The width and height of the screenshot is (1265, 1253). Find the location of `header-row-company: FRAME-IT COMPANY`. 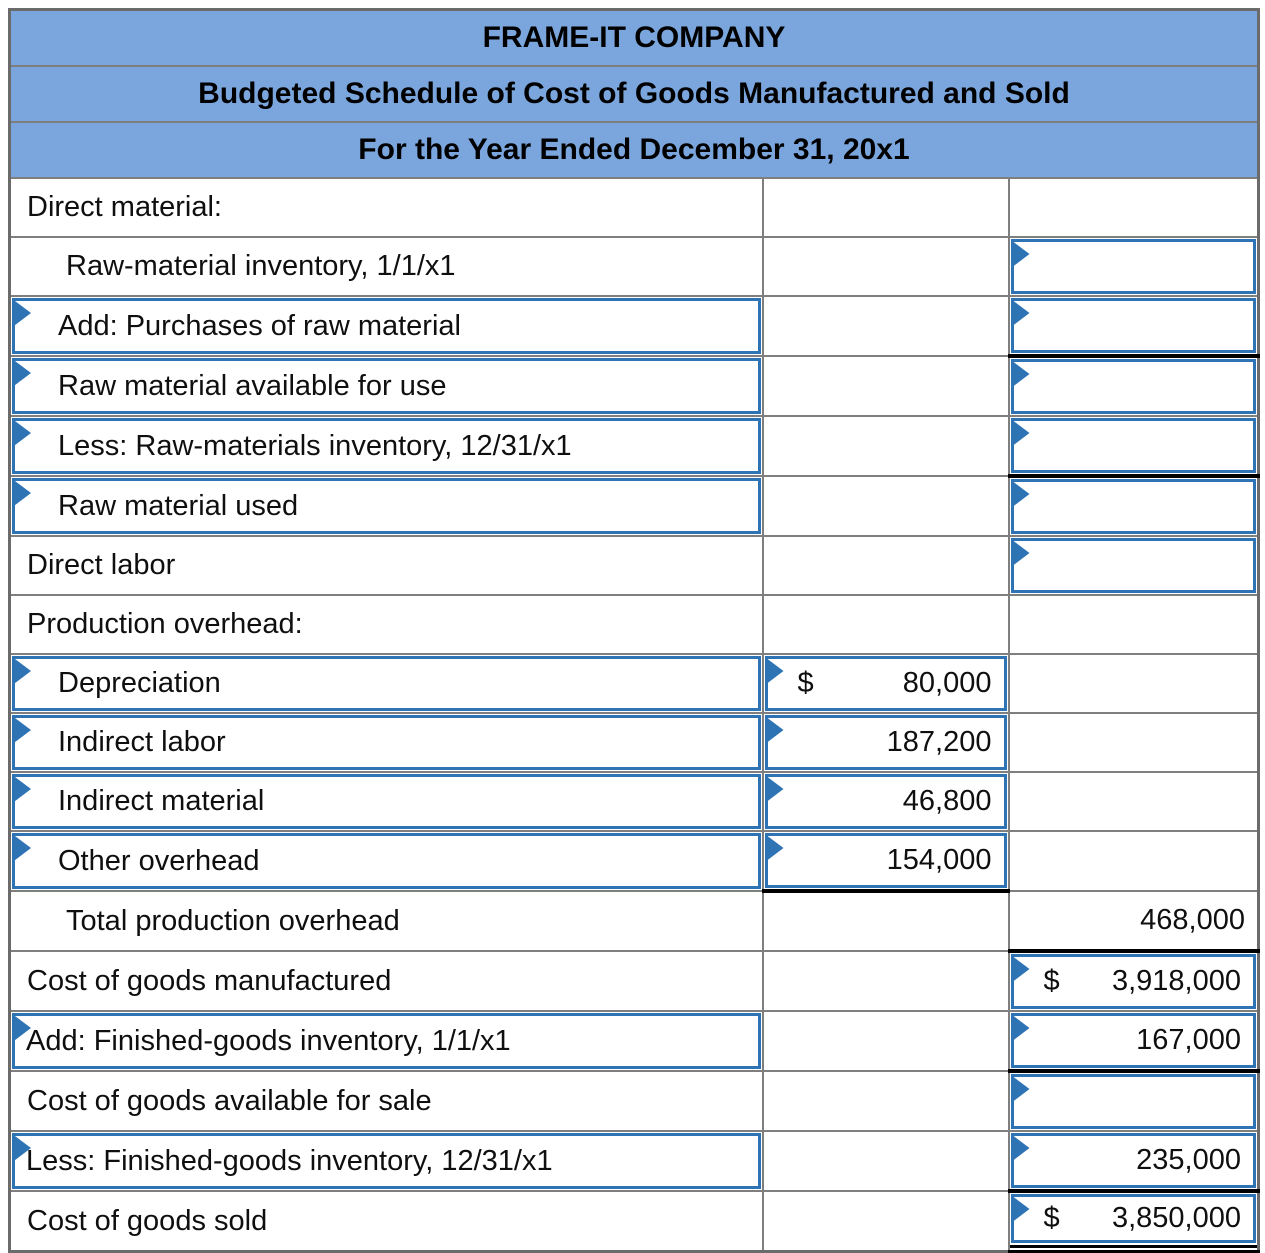

header-row-company: FRAME-IT COMPANY is located at coordinates (634, 37).